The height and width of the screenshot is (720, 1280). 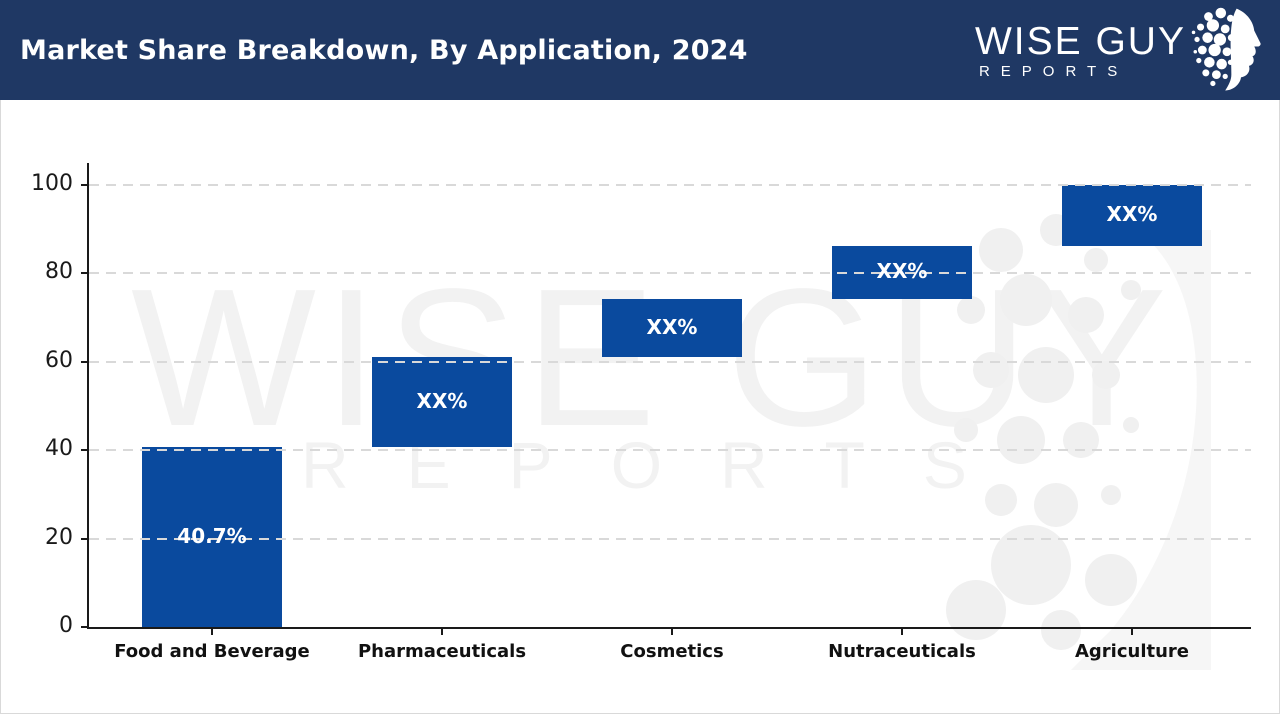 What do you see at coordinates (212, 651) in the screenshot?
I see `x-axis-category-label: Food and Beverage` at bounding box center [212, 651].